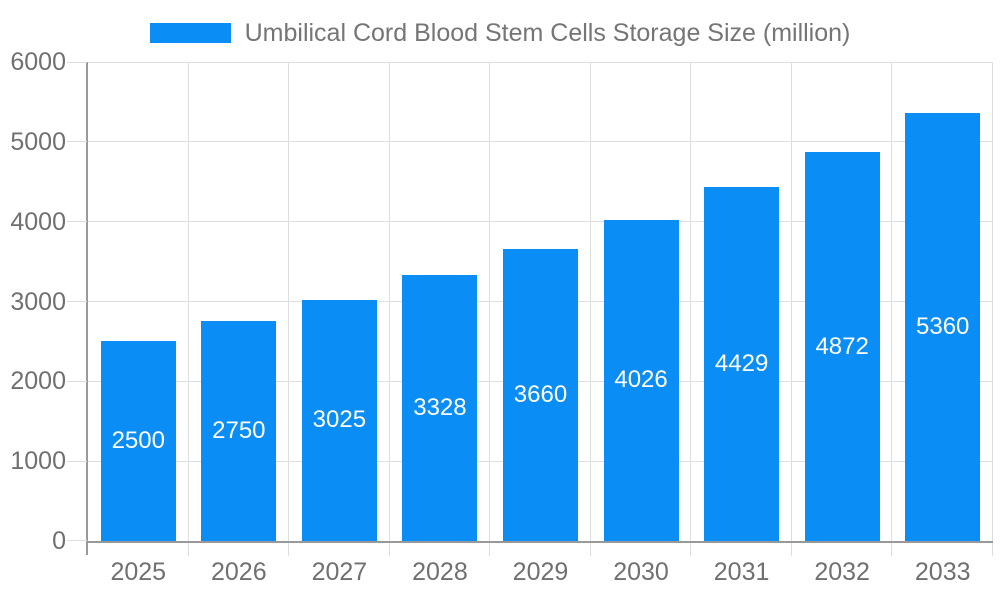 Image resolution: width=1000 pixels, height=600 pixels. I want to click on bar-value-label: 5360, so click(943, 327).